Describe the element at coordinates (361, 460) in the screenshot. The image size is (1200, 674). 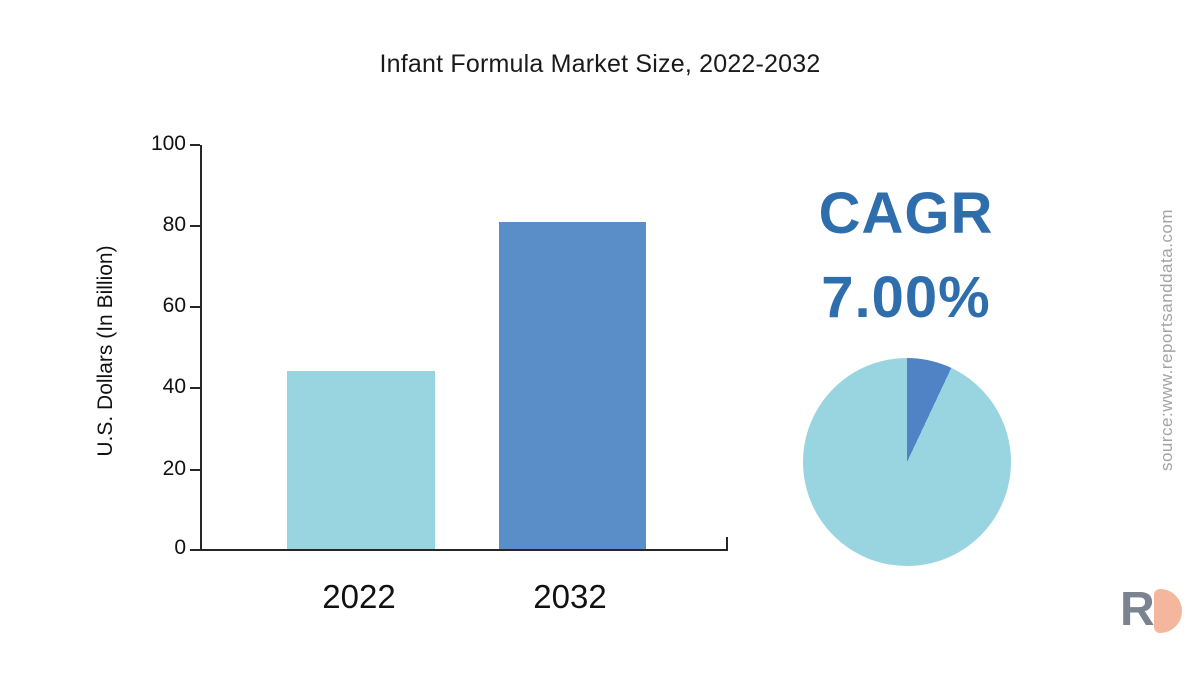
I see `bar-2022` at that location.